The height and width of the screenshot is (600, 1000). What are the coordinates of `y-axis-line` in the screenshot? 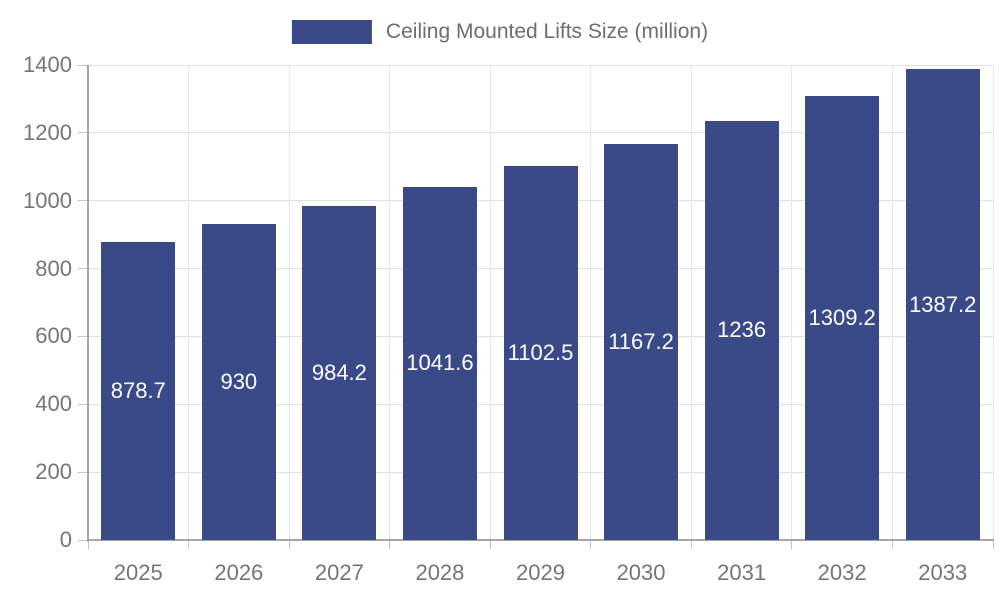 It's located at (88, 303).